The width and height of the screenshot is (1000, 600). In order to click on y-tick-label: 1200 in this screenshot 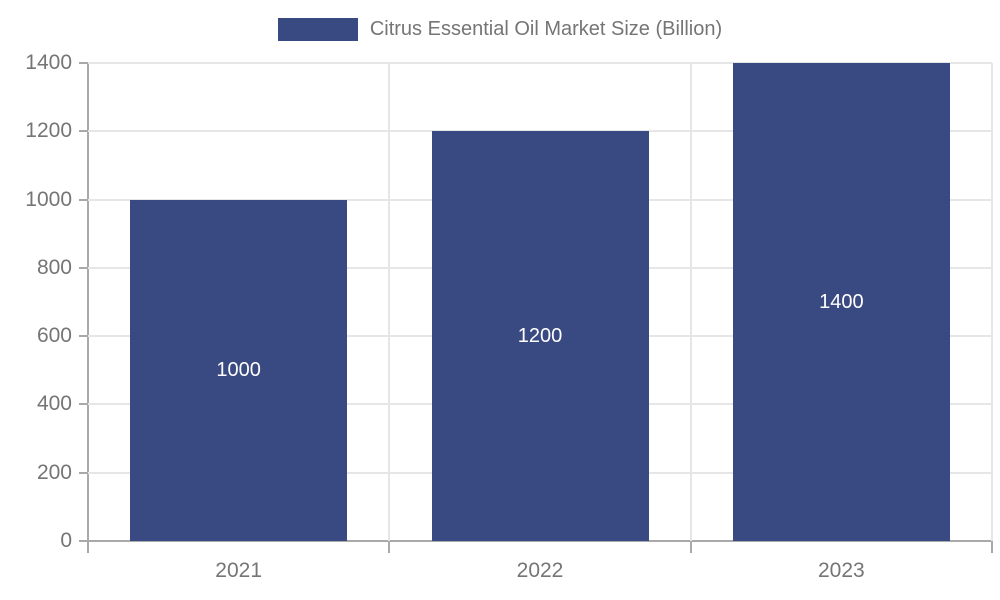, I will do `click(48, 131)`.